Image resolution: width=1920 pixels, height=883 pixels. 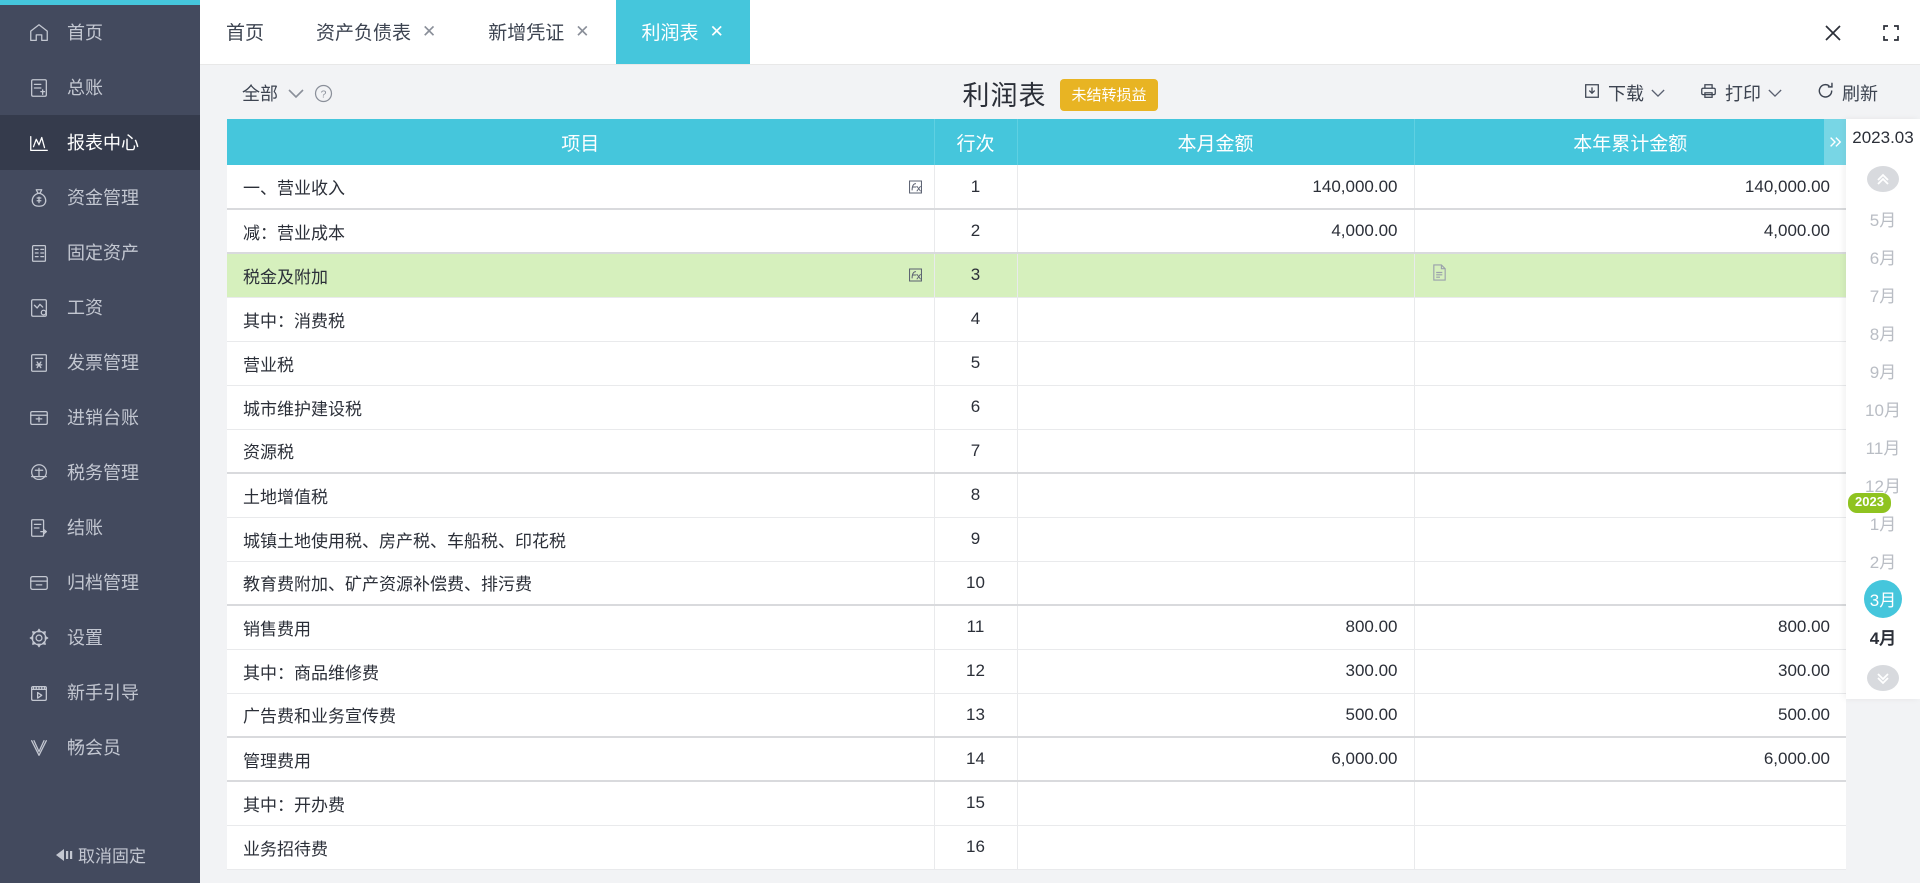 What do you see at coordinates (100, 252) in the screenshot?
I see `sidebar-item-5: 固定资产` at bounding box center [100, 252].